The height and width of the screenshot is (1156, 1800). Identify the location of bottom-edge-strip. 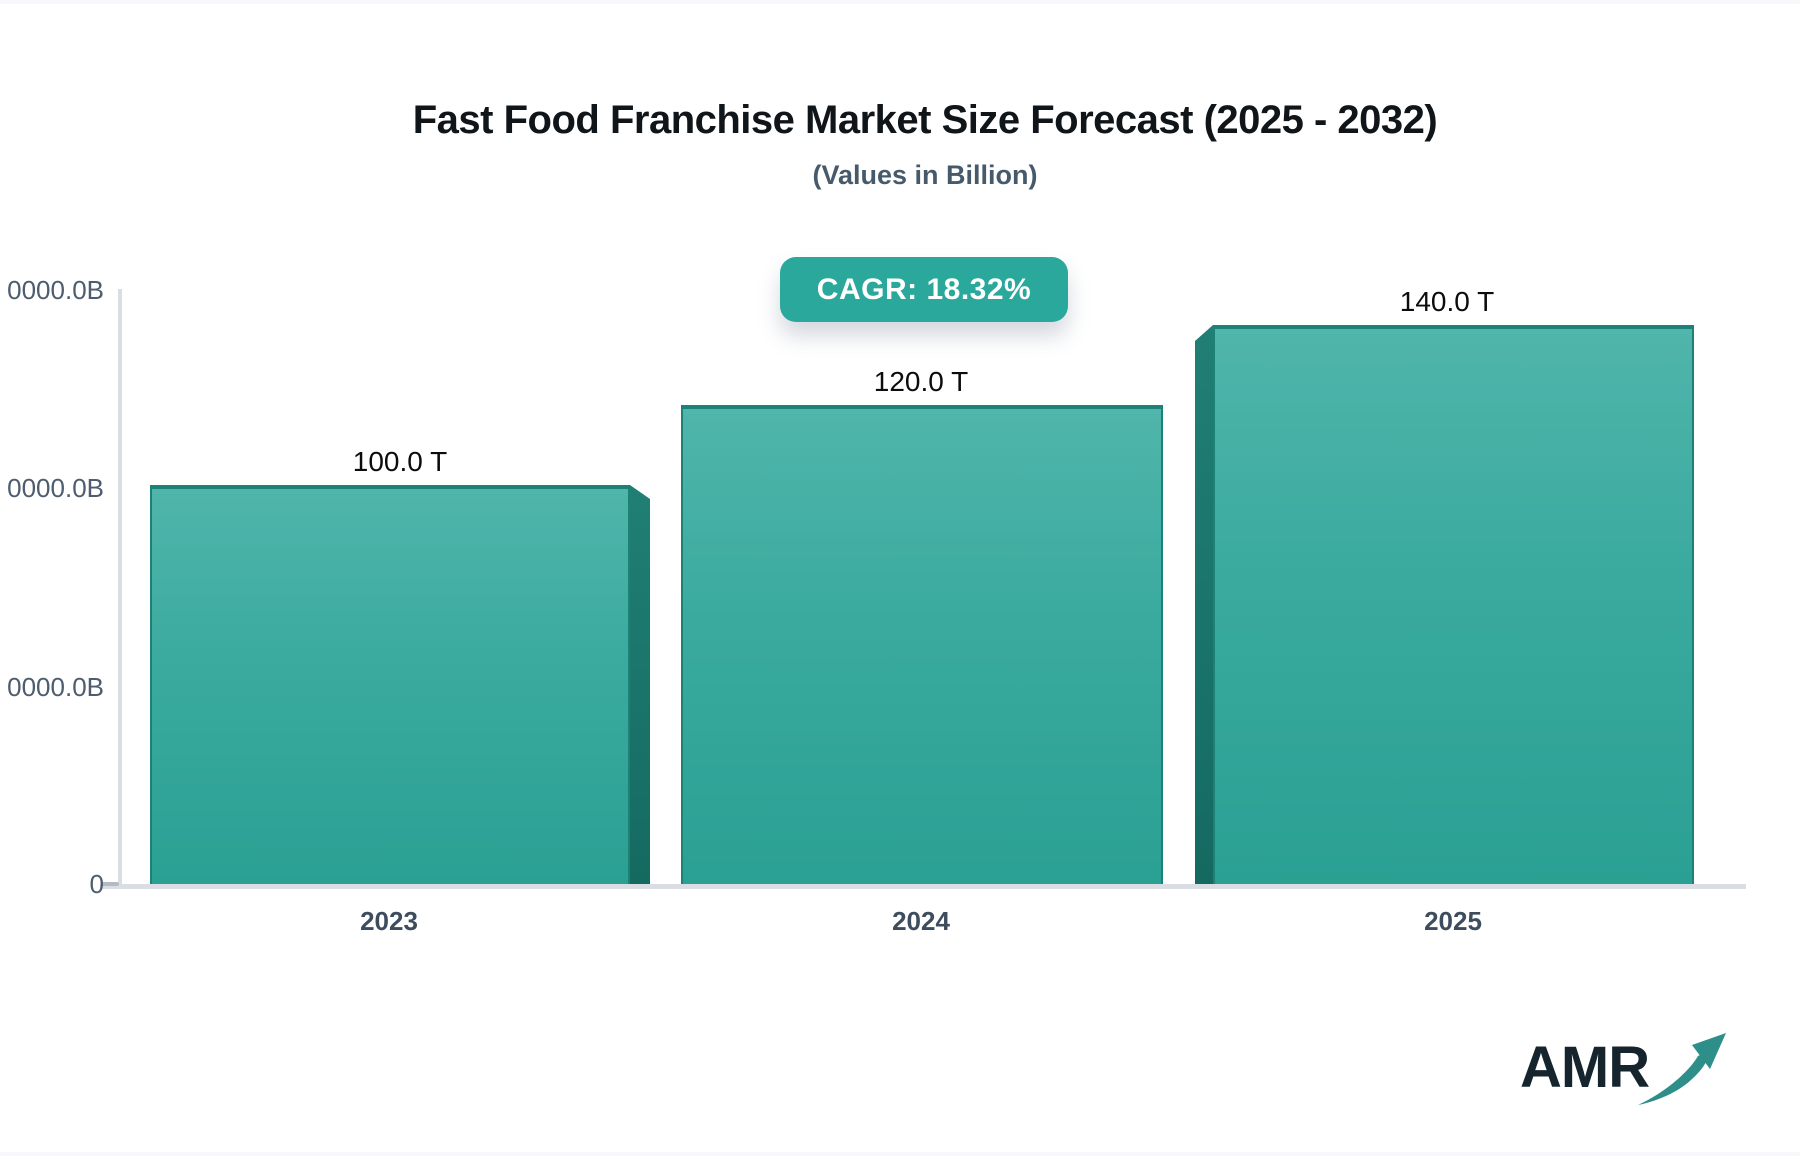
(900, 1154).